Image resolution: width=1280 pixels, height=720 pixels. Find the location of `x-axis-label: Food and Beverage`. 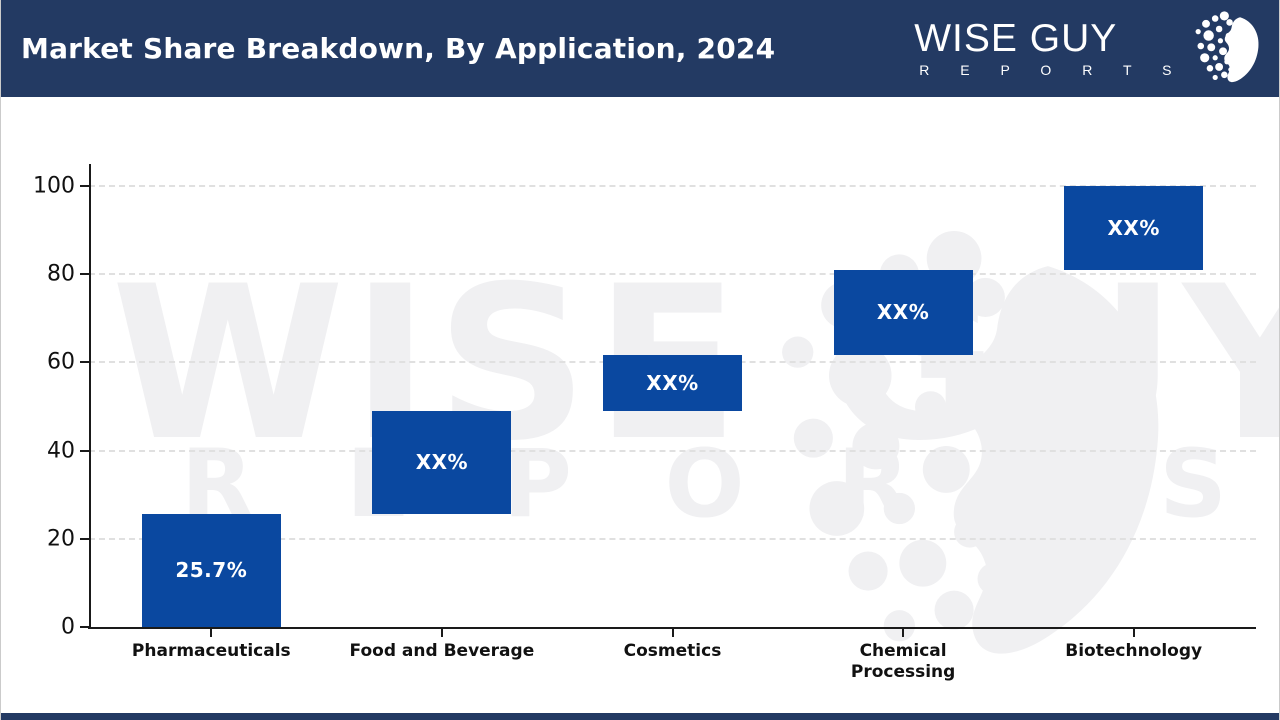

x-axis-label: Food and Beverage is located at coordinates (442, 651).